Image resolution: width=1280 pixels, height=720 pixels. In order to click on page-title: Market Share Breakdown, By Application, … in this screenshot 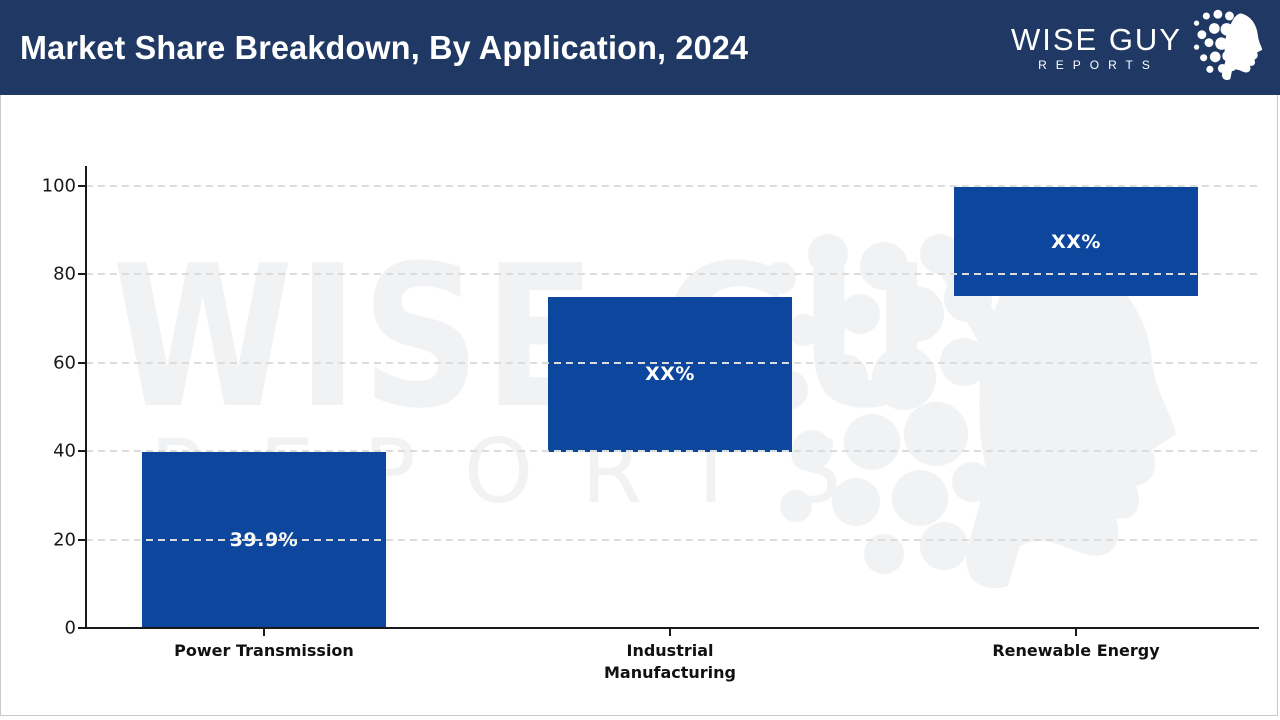, I will do `click(384, 47)`.